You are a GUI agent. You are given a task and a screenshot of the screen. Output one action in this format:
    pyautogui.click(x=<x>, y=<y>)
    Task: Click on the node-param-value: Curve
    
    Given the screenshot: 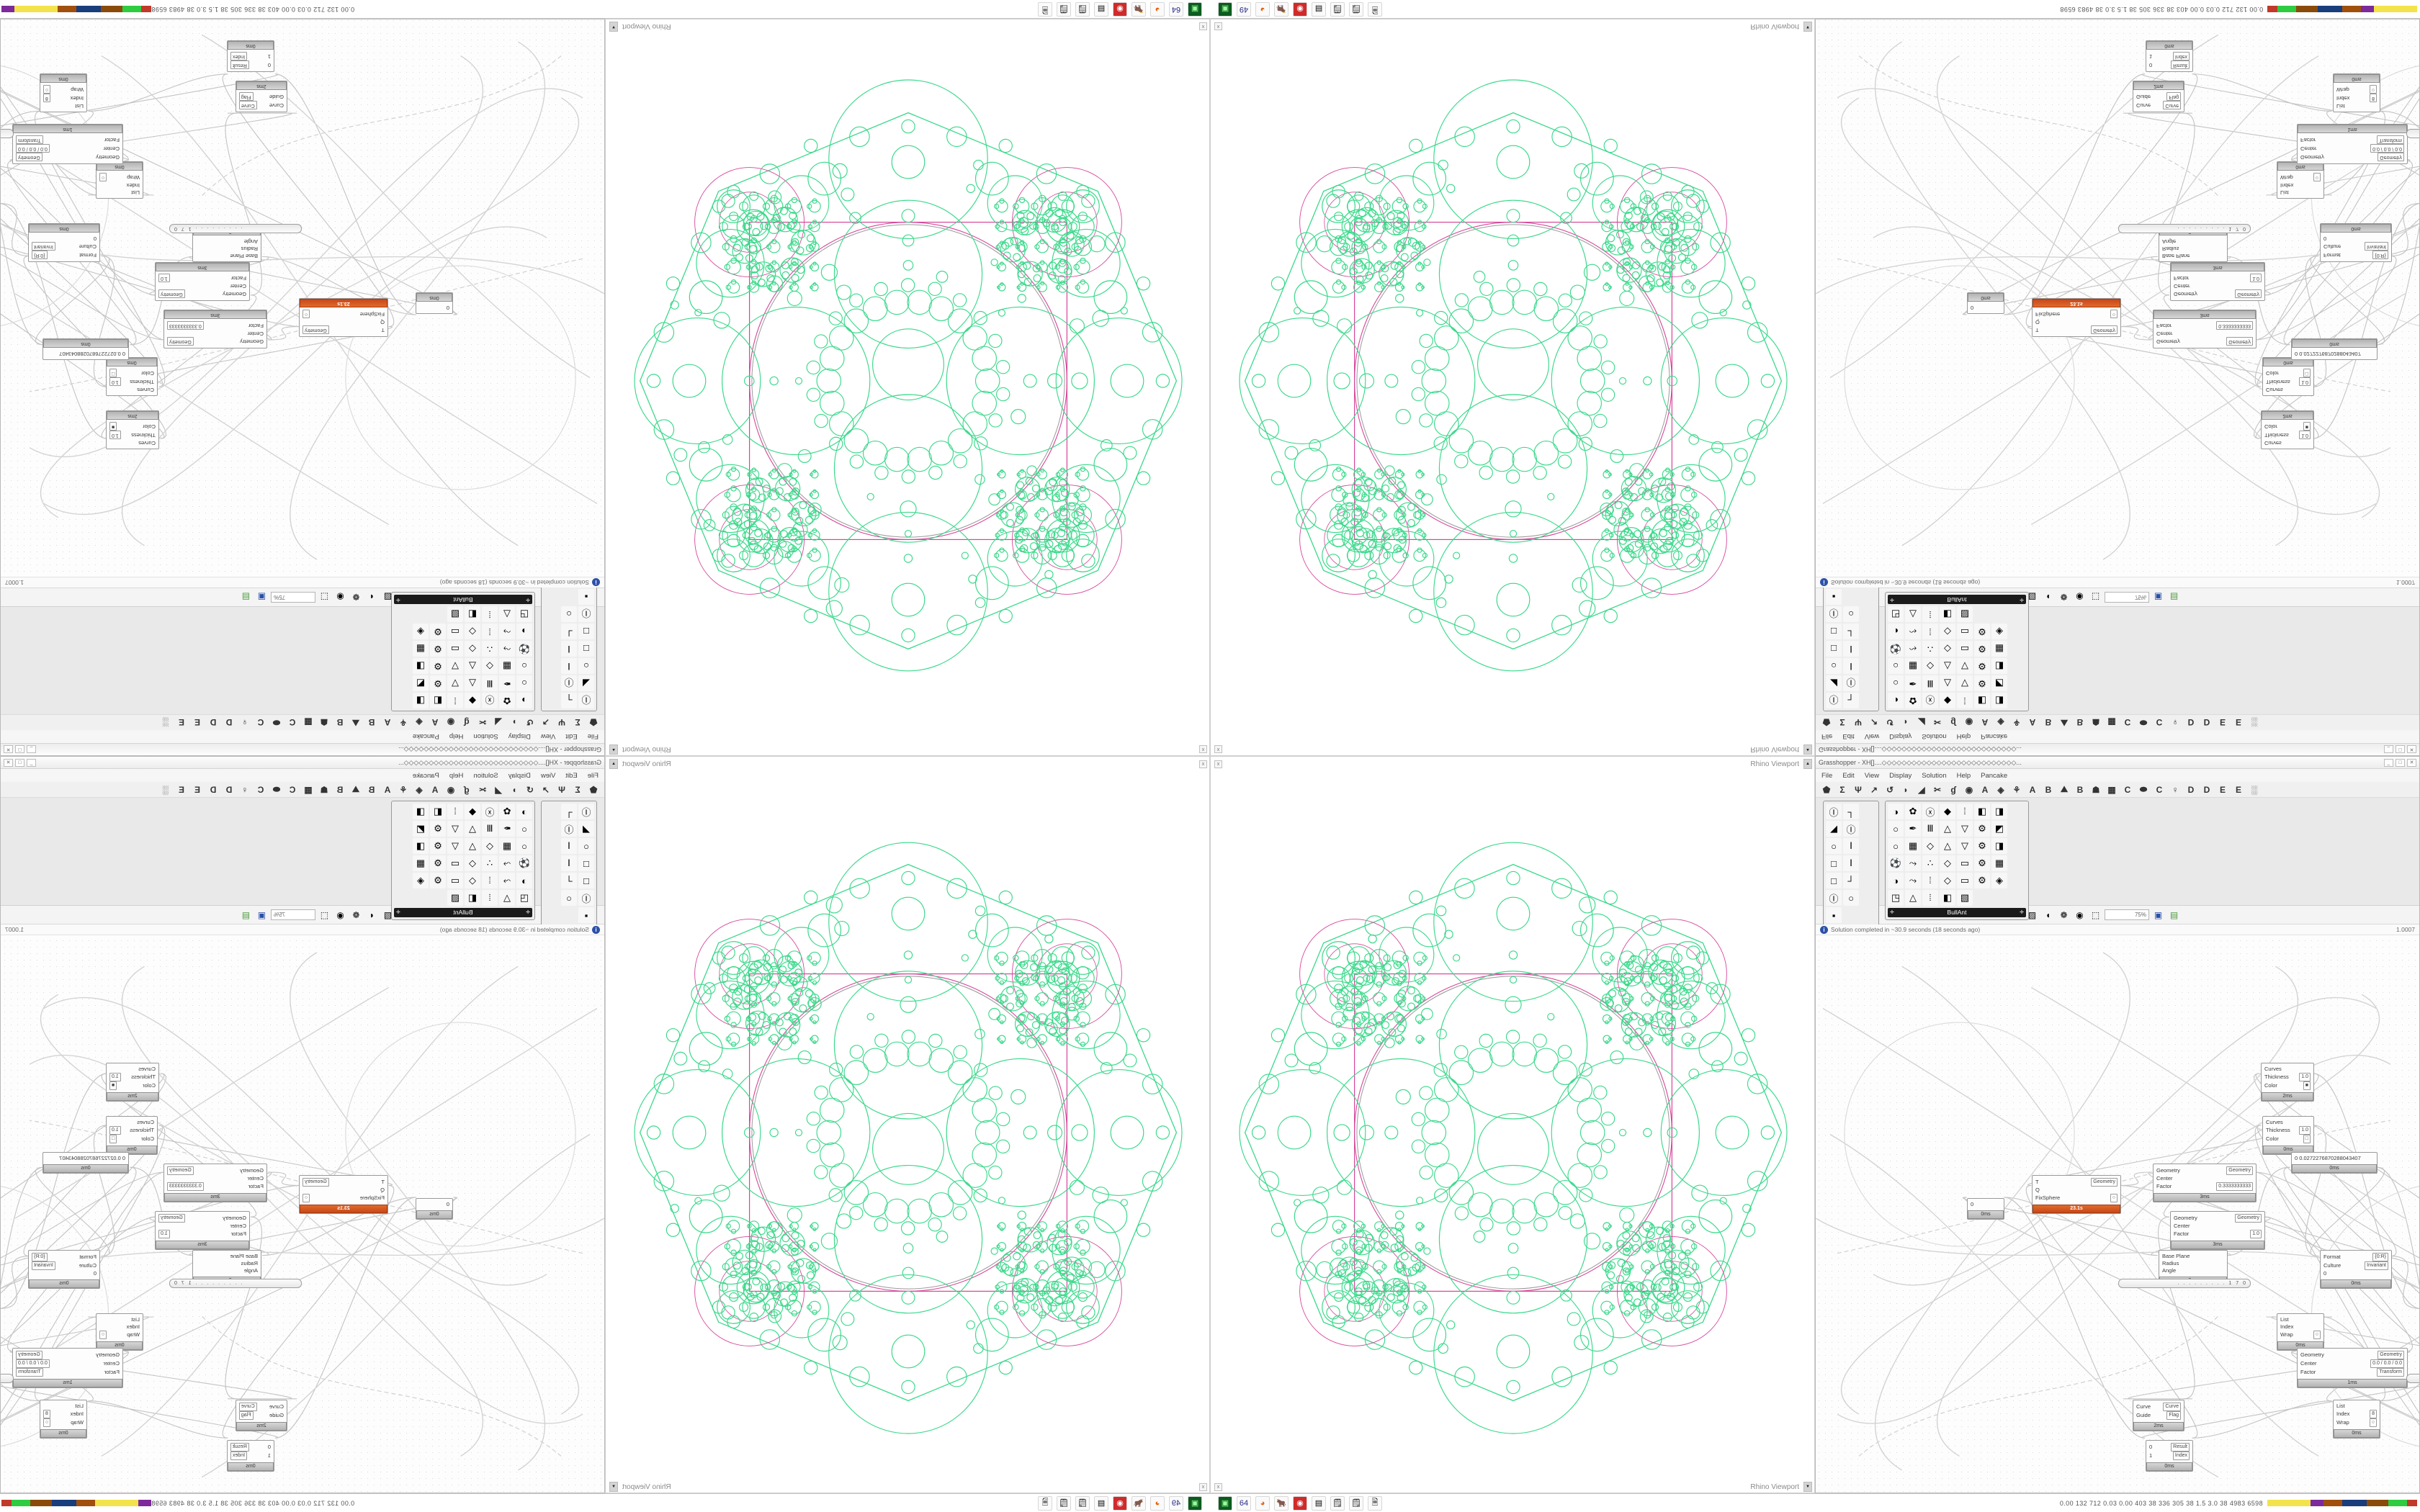 What is the action you would take?
    pyautogui.click(x=248, y=1407)
    